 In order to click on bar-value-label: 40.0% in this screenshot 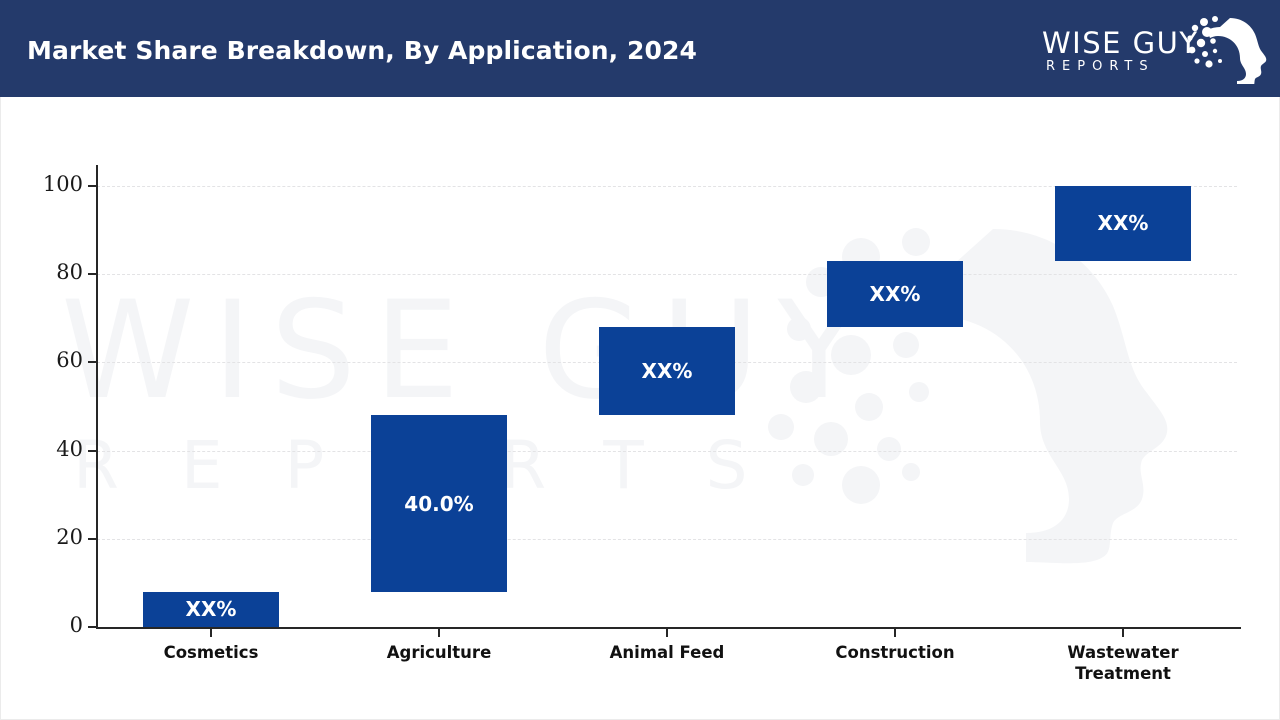, I will do `click(439, 503)`.